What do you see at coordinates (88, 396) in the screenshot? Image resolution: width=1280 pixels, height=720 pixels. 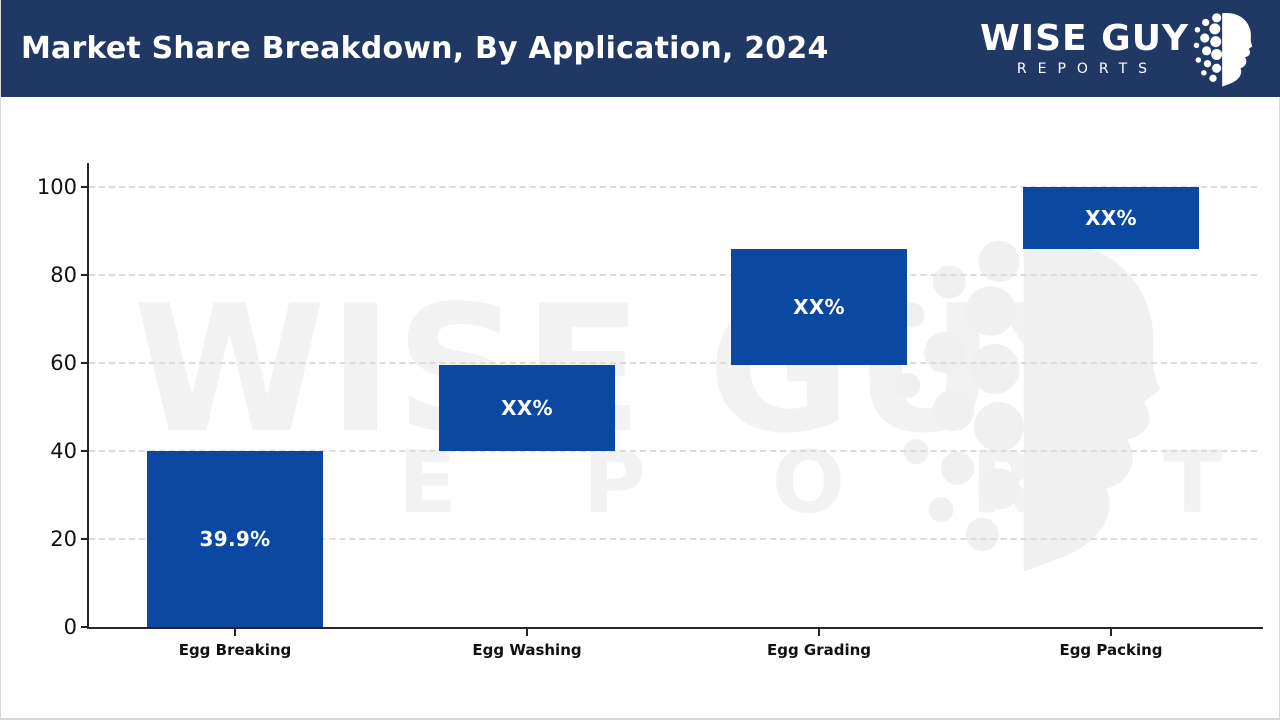 I see `y-axis-line` at bounding box center [88, 396].